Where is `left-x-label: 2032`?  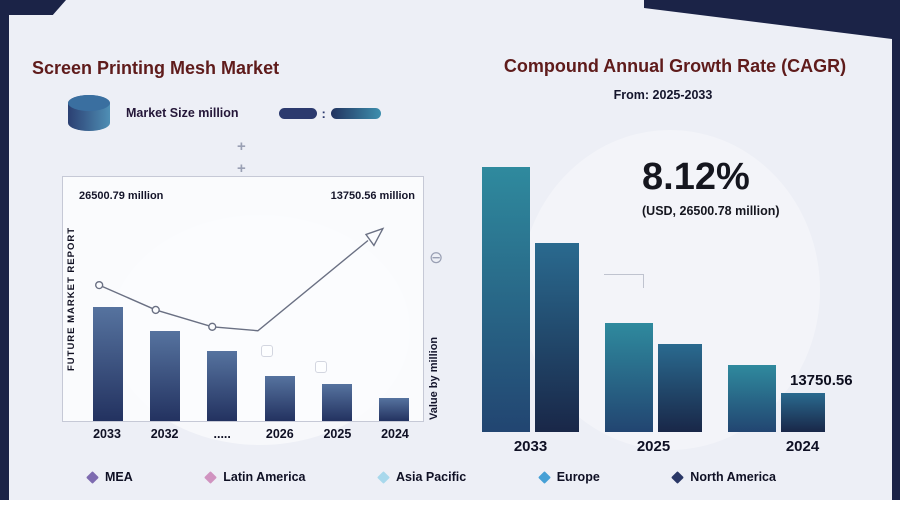
left-x-label: 2032 is located at coordinates (164, 434).